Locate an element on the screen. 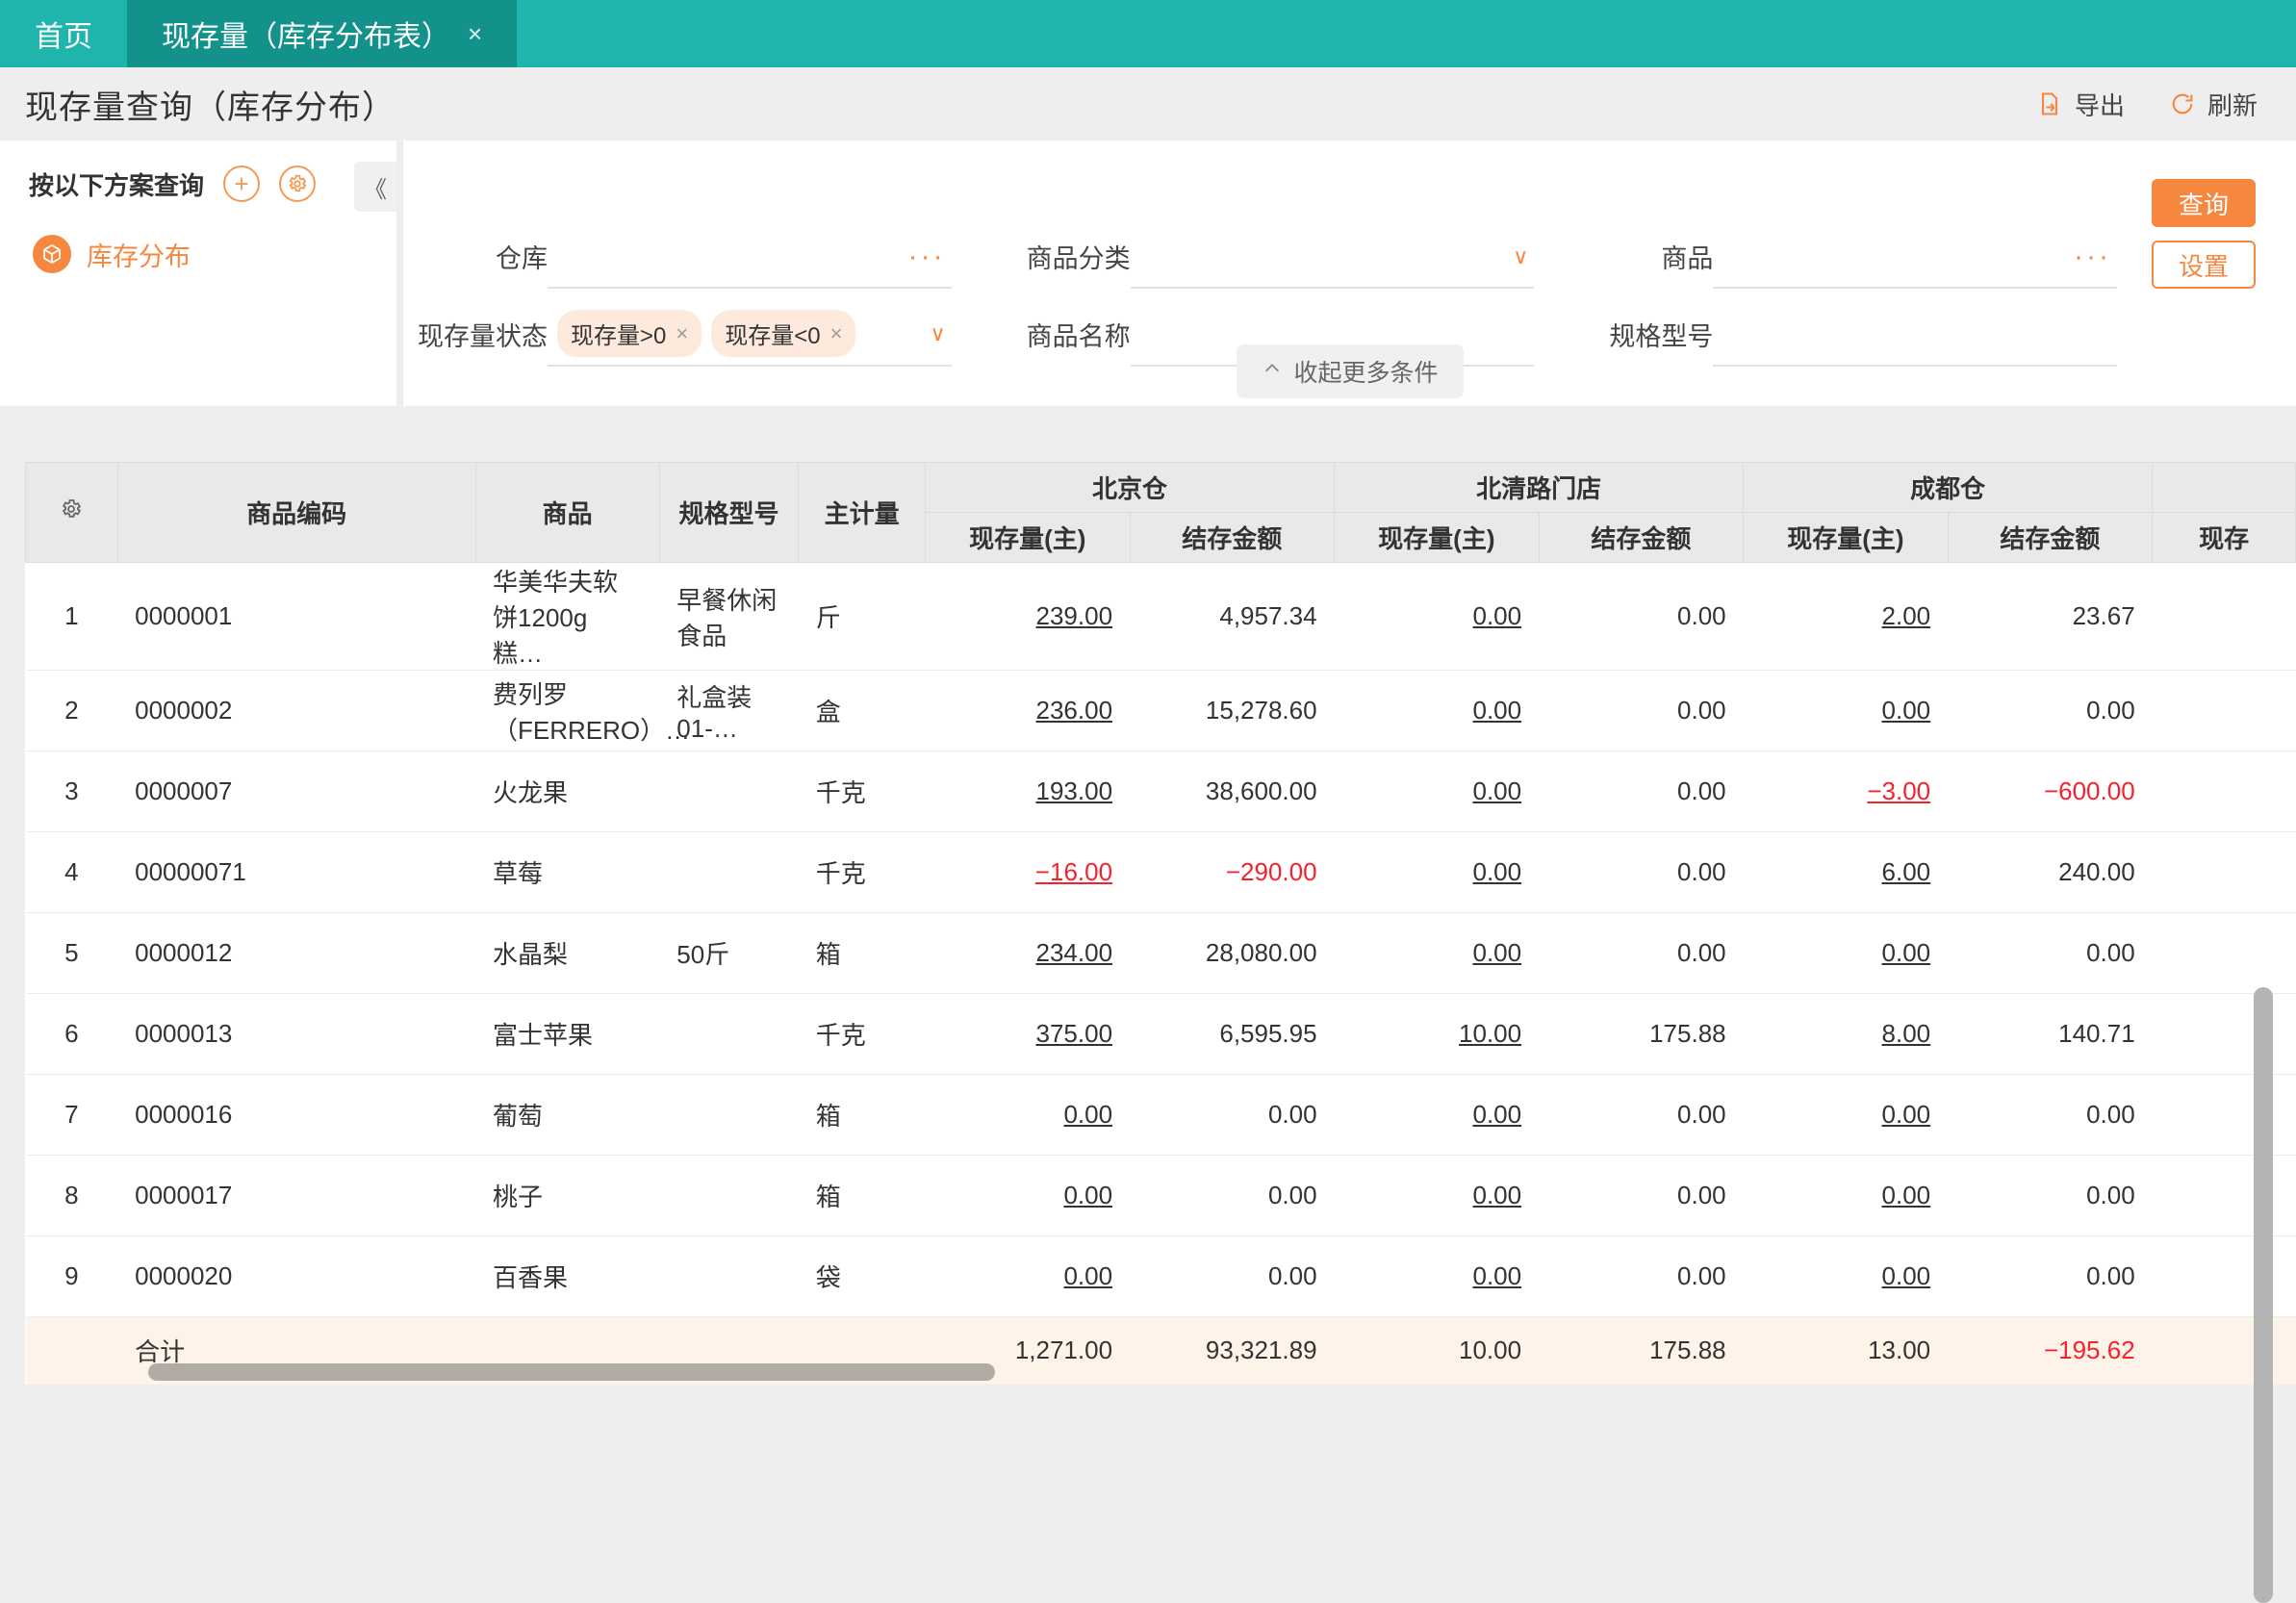  stock-status-input: 现存量>0 × 现存量<0 × ∨ is located at coordinates (750, 338).